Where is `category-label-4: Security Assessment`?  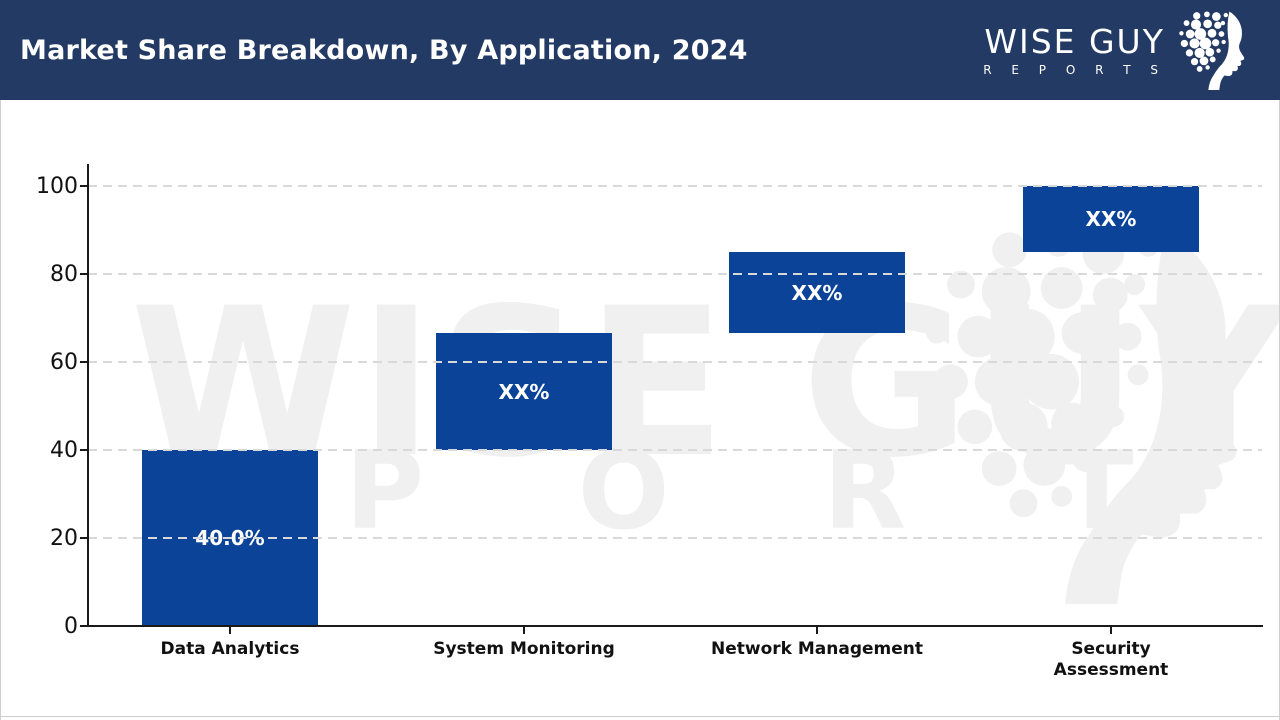 category-label-4: Security Assessment is located at coordinates (1111, 660).